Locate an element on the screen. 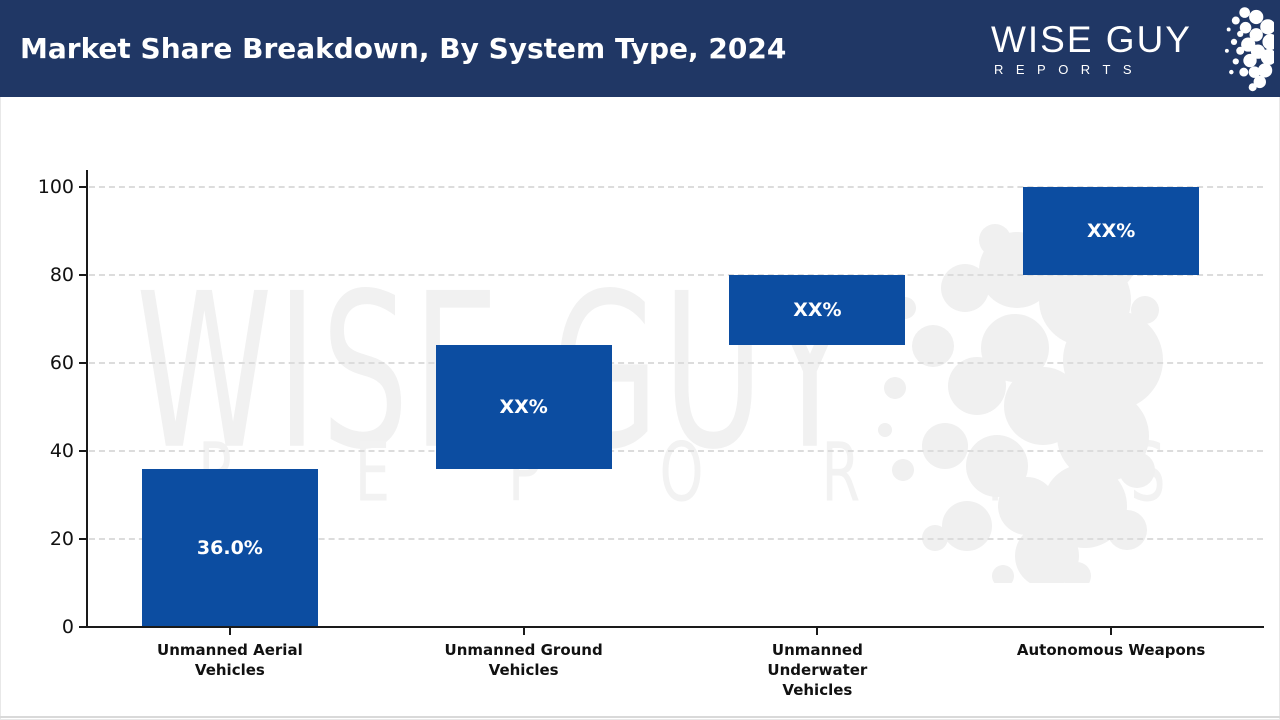  x-category-label-line: Unmanned is located at coordinates (817, 650).